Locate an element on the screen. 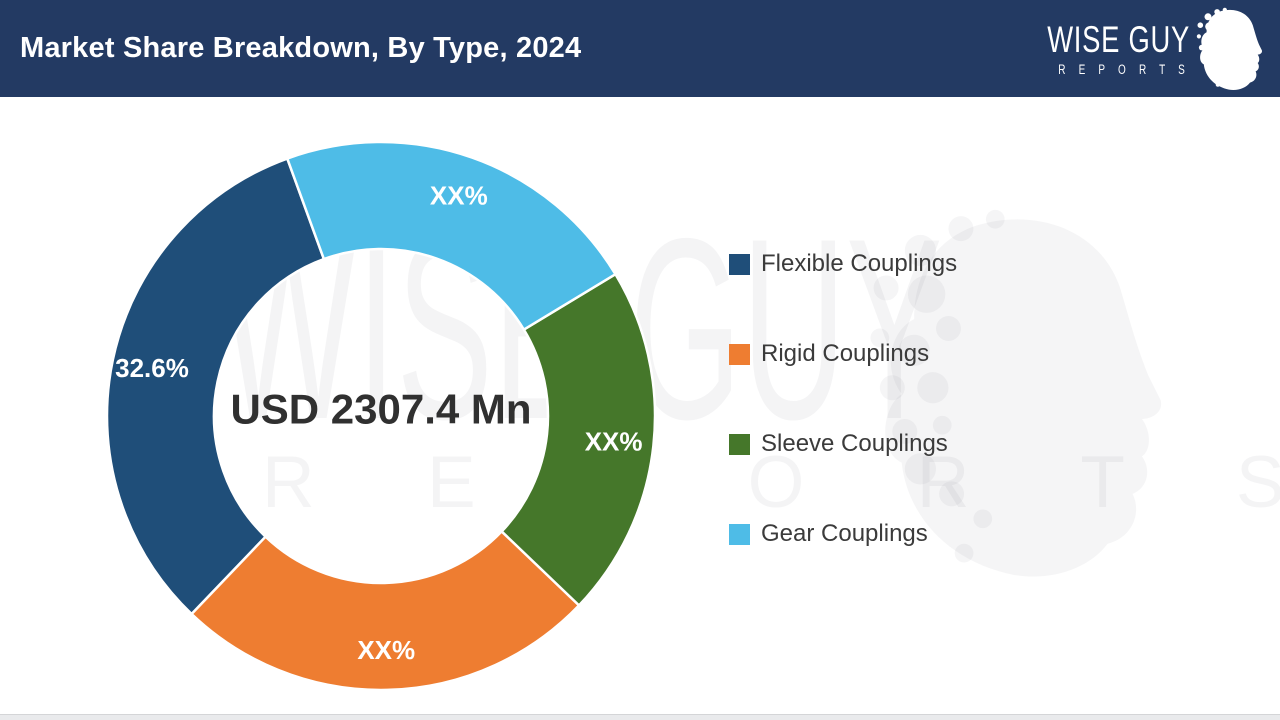  legend-swatch-gear-couplings is located at coordinates (739, 534).